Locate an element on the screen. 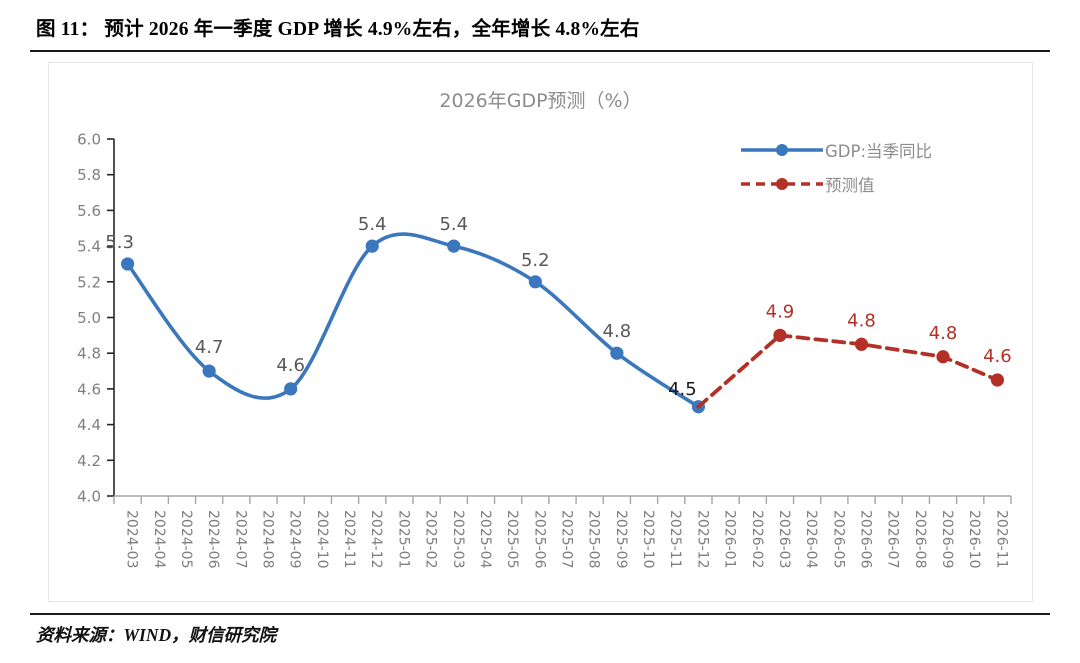 The width and height of the screenshot is (1080, 663). x-tick-label: 2025-02 is located at coordinates (431, 539).